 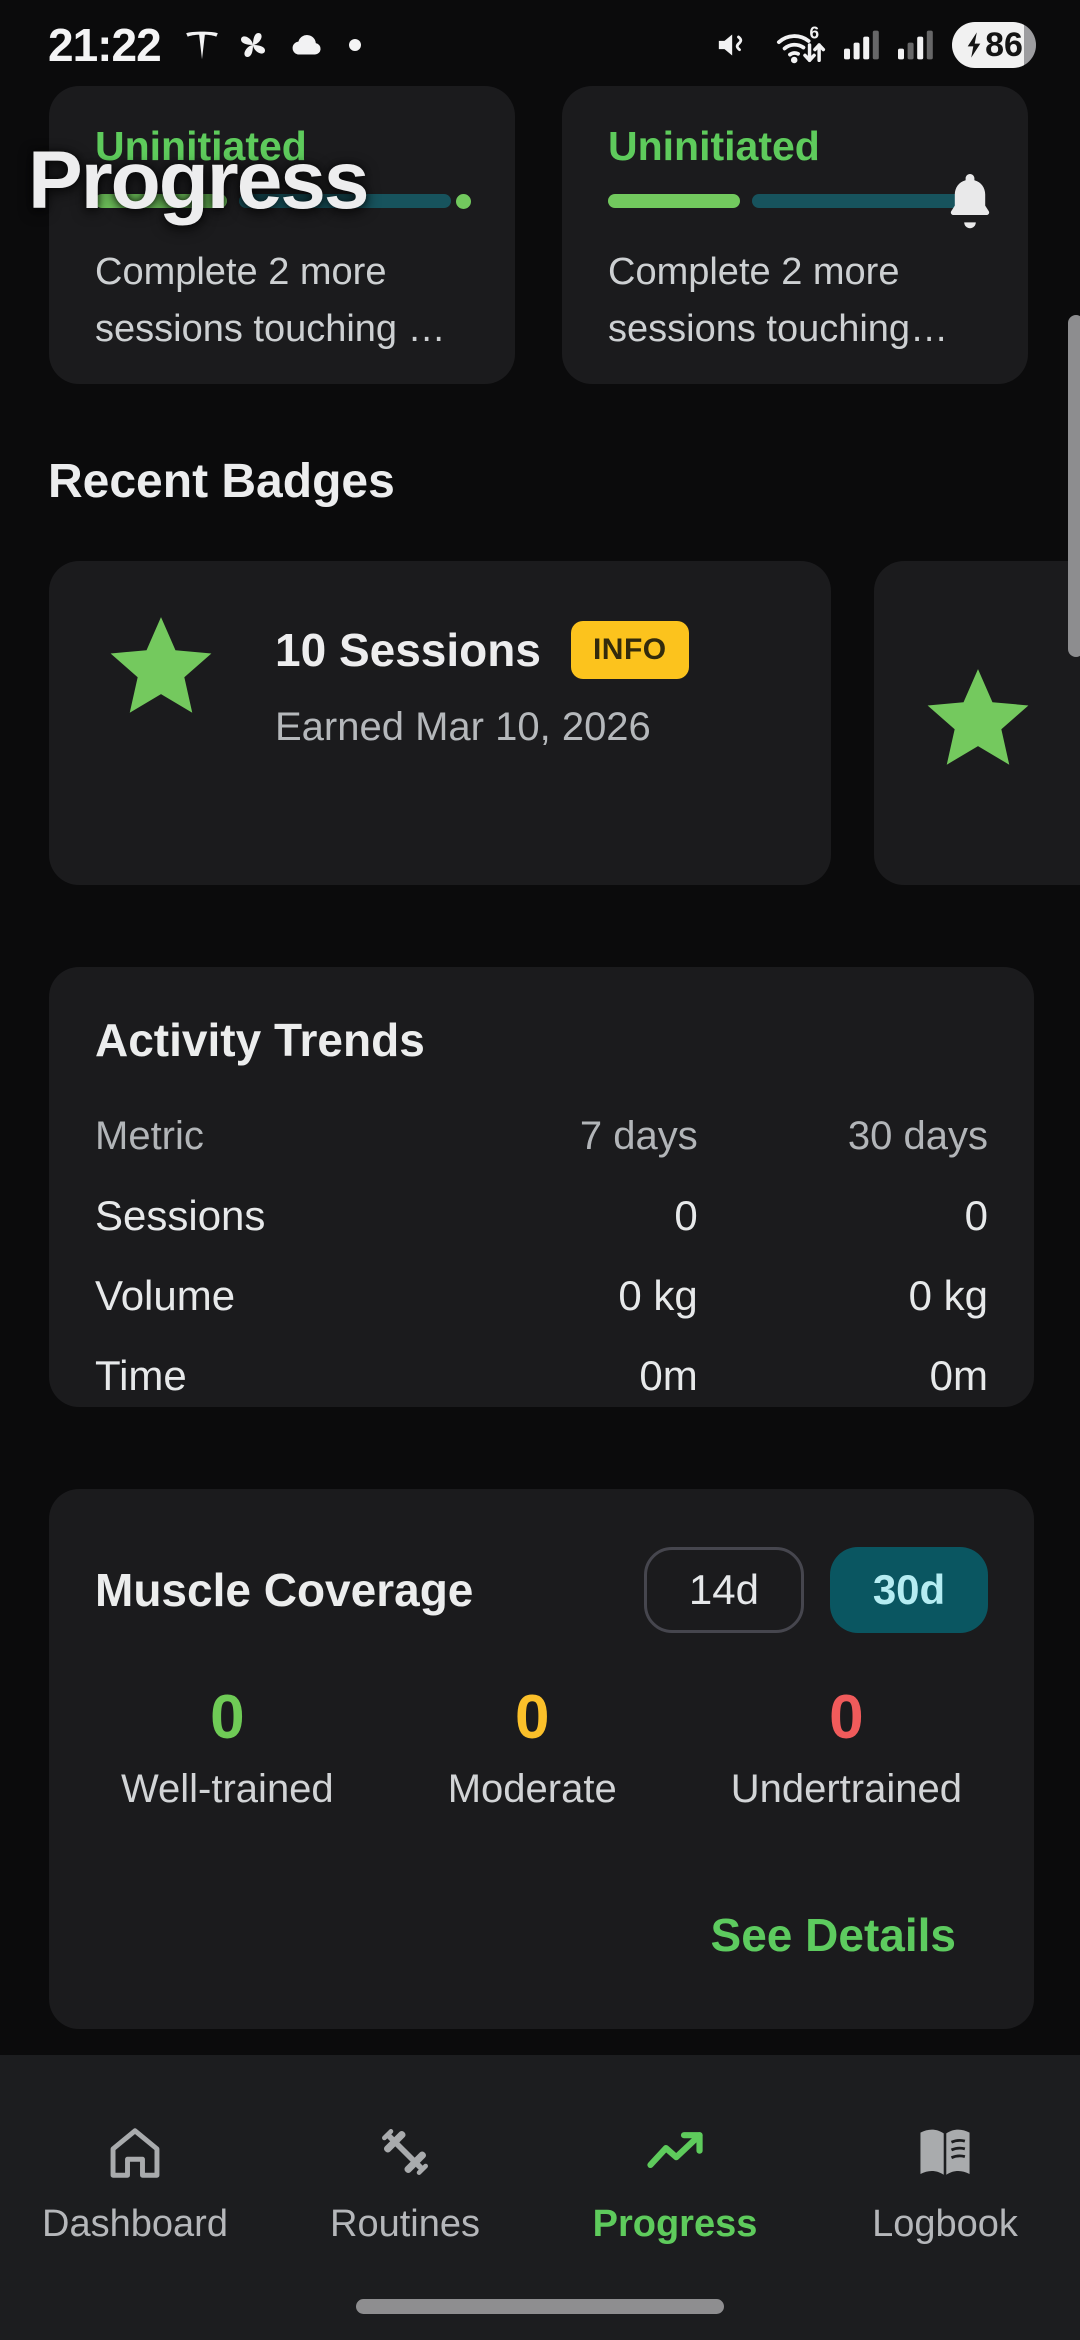 I want to click on home-icon, so click(x=135, y=2153).